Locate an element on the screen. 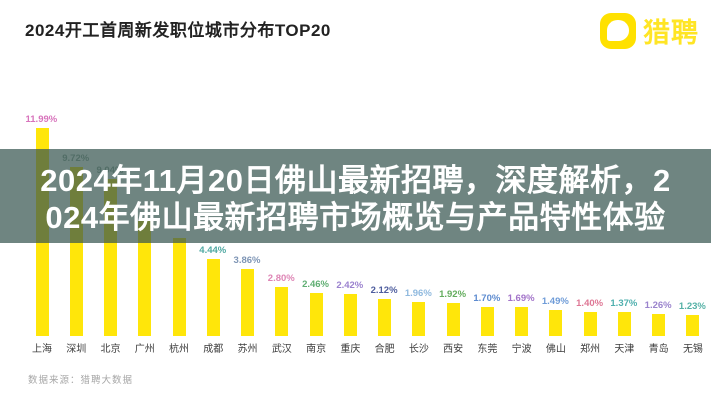  bar-value-label: 1.23% is located at coordinates (692, 306).